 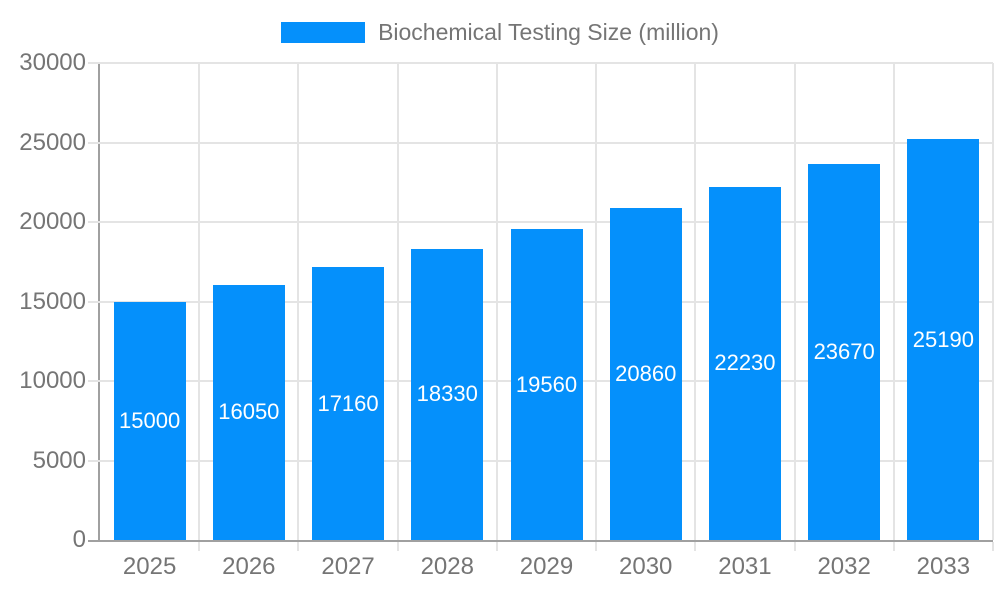 I want to click on bar-value-label: 20860, so click(x=646, y=374).